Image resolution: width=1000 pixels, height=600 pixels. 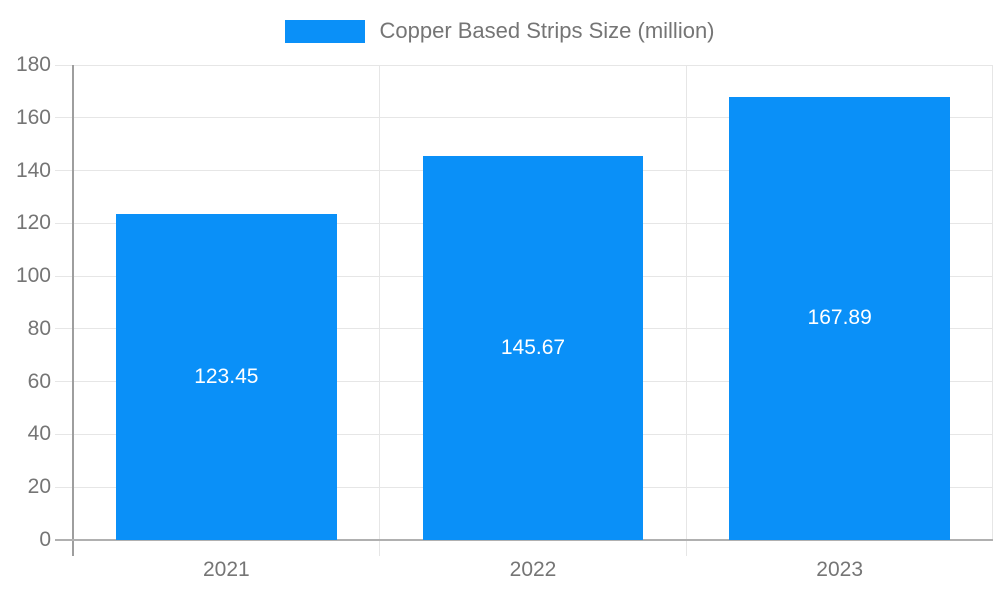 I want to click on legend: Copper Based Strips Size (million), so click(x=500, y=31).